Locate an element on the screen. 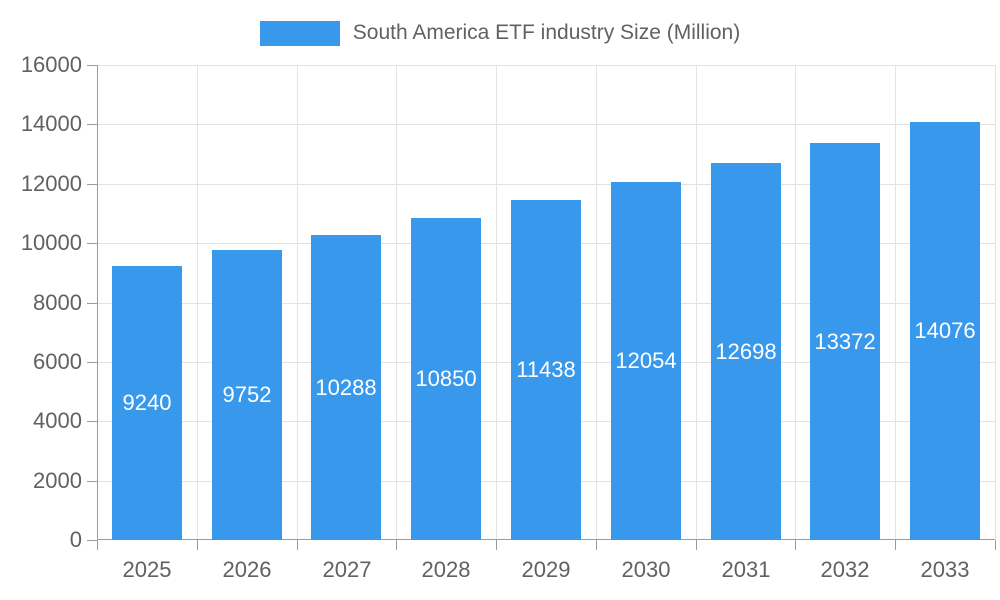  y-tick-label: 10000 is located at coordinates (51, 242).